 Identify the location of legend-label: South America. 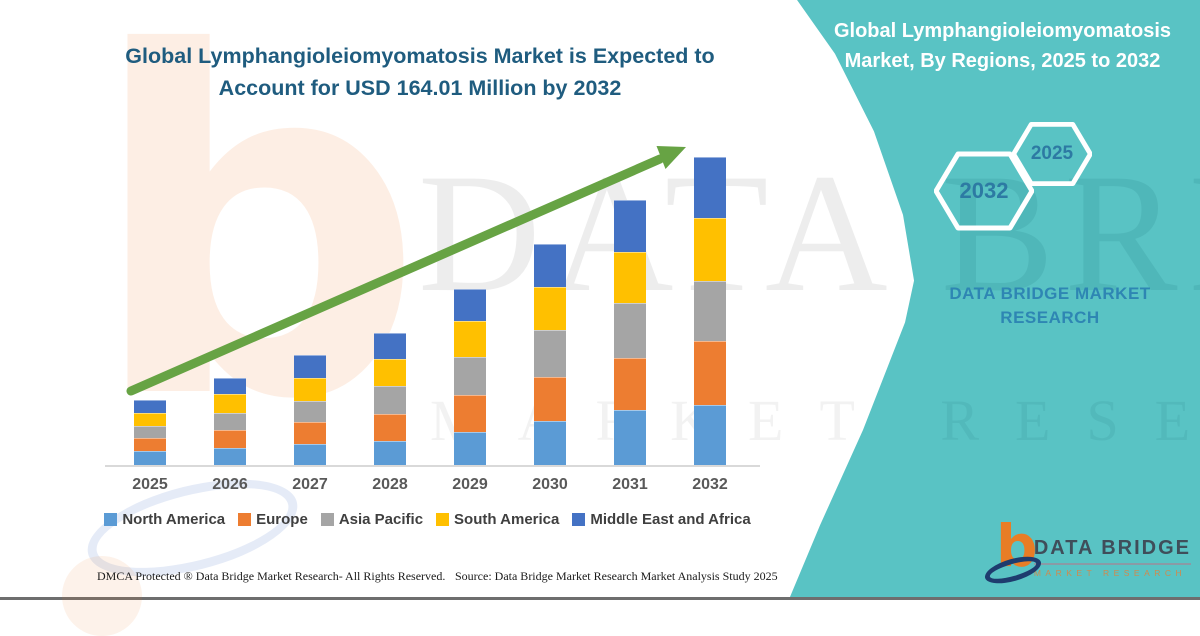
(507, 519).